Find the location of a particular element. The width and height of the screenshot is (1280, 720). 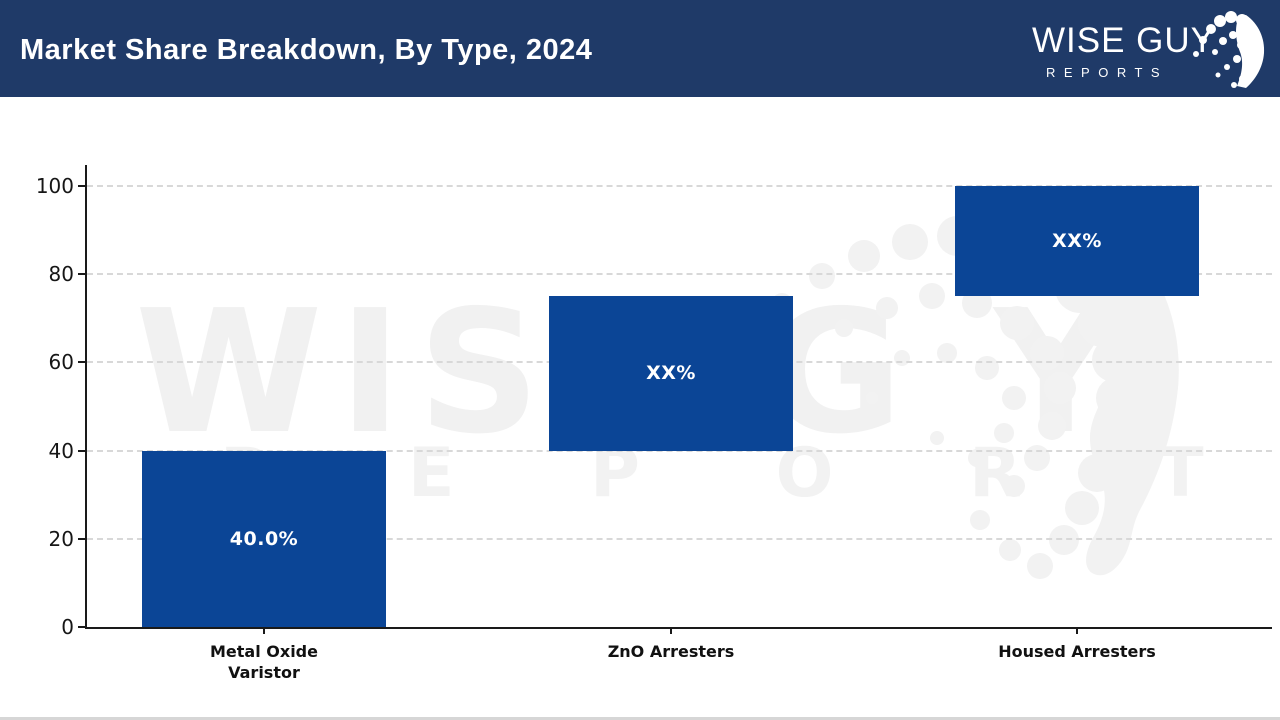

y-axis-line is located at coordinates (86, 397).